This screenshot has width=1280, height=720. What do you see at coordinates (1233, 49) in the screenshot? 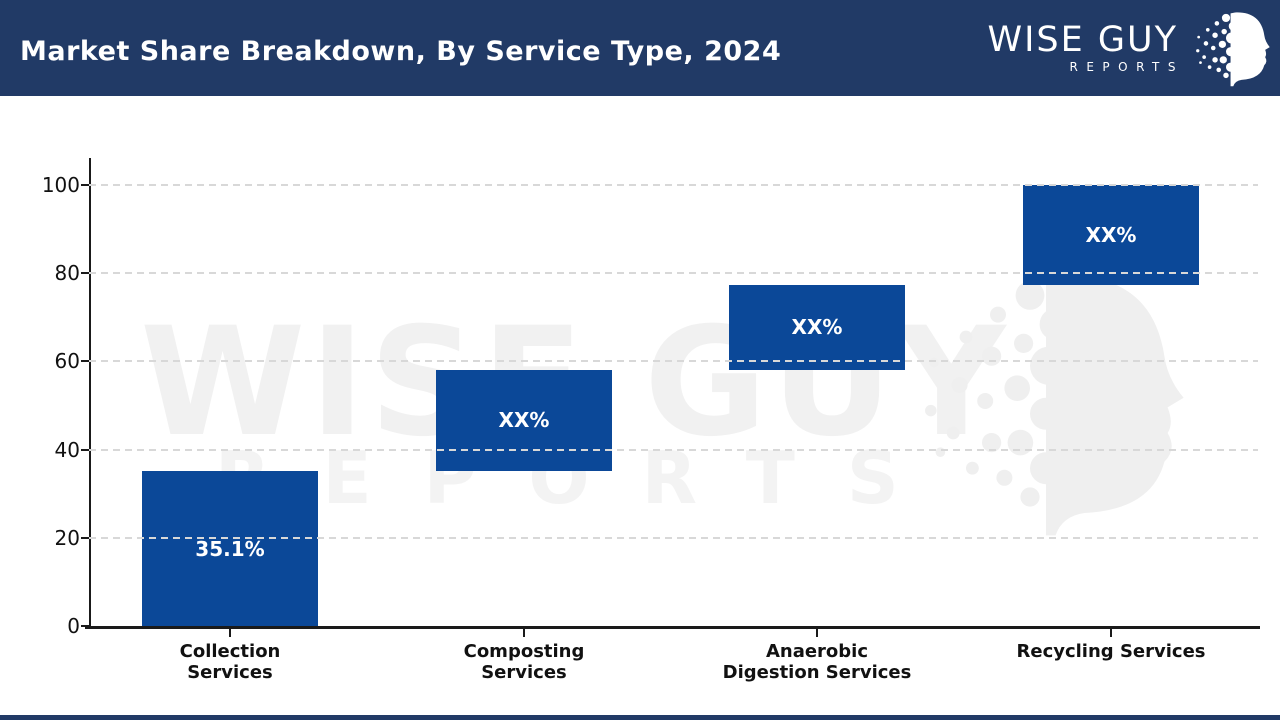
I see `dotted-face-icon` at bounding box center [1233, 49].